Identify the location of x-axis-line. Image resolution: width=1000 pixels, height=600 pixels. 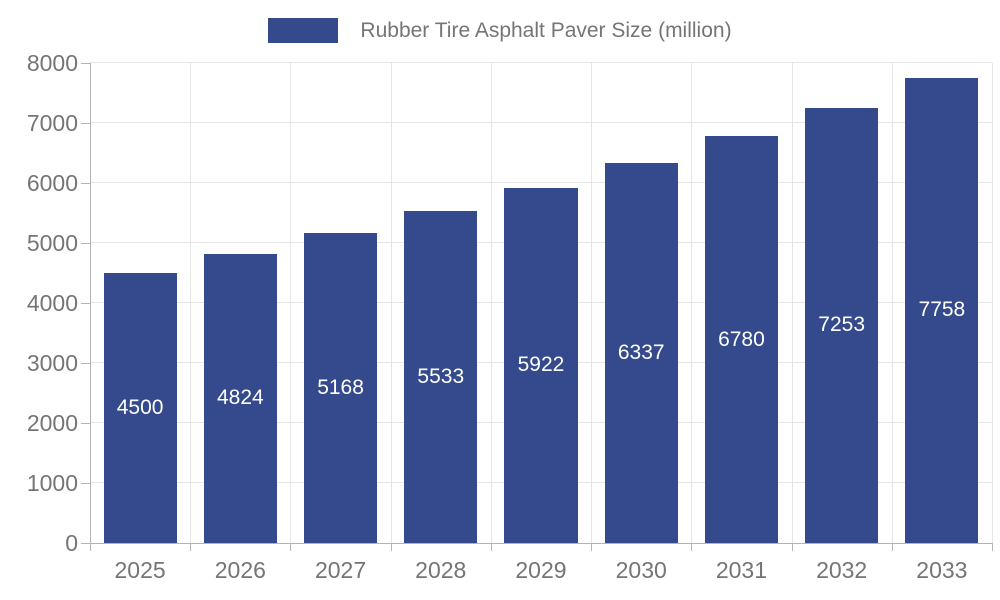
(541, 543).